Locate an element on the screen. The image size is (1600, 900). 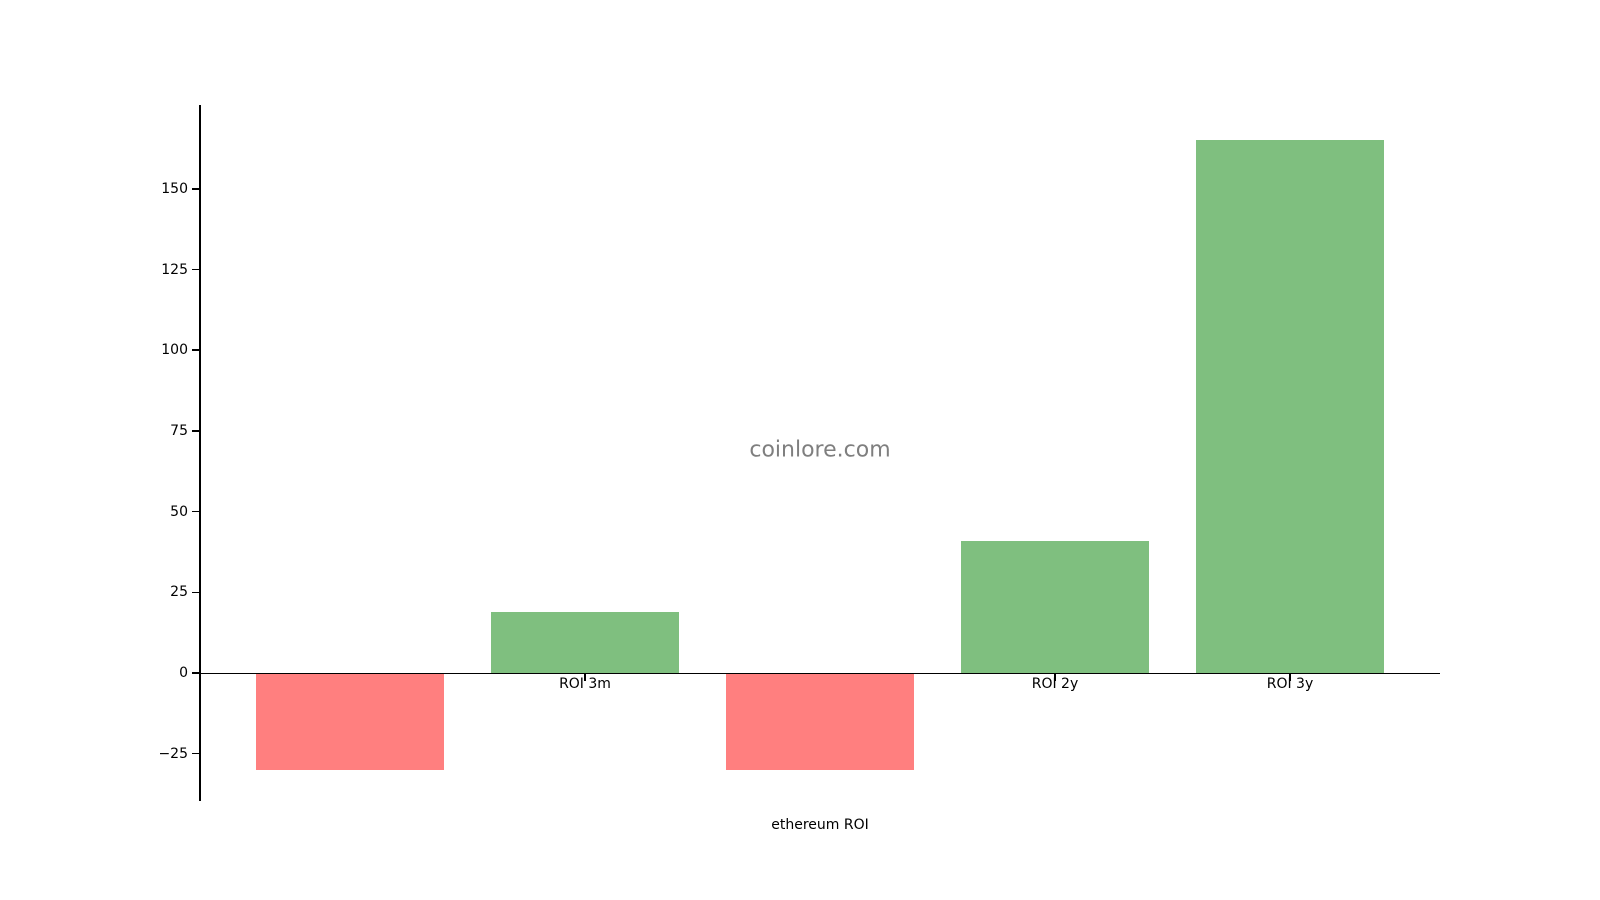
y-tick-label: 25 is located at coordinates (179, 592).